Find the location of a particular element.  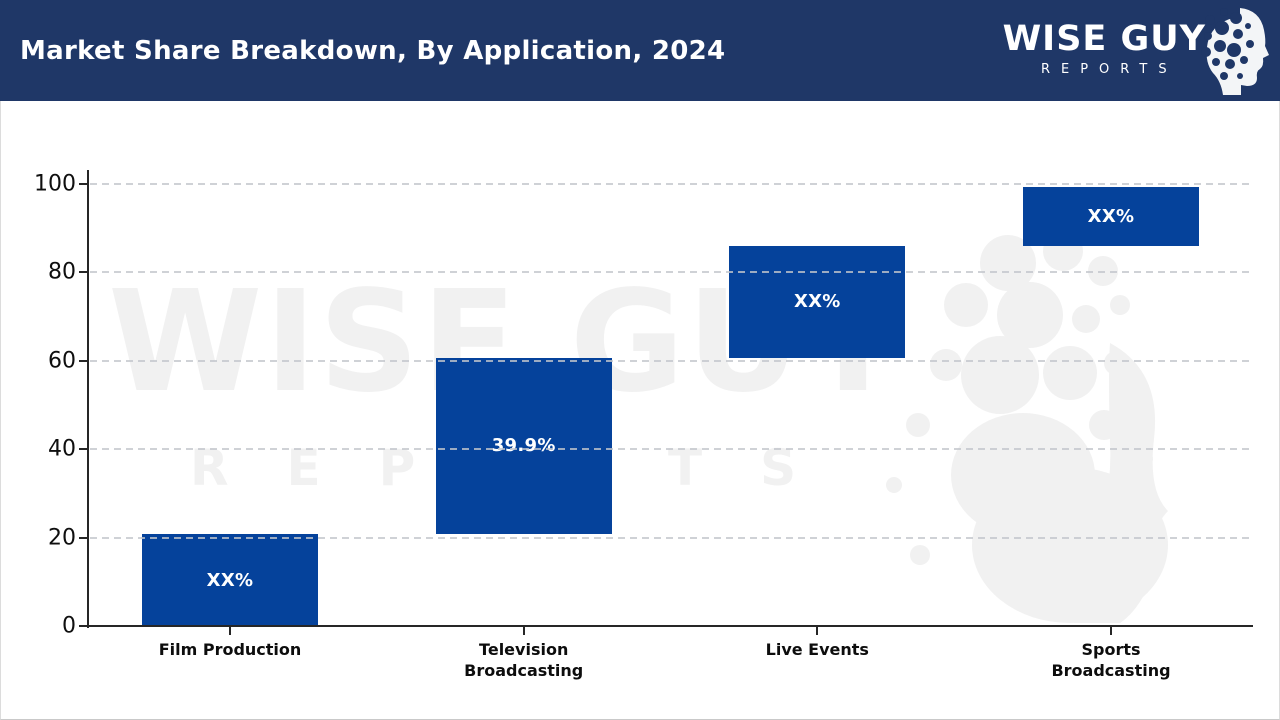

brand-logo-text: WISE GUY REPORTS is located at coordinates (1104, 48).